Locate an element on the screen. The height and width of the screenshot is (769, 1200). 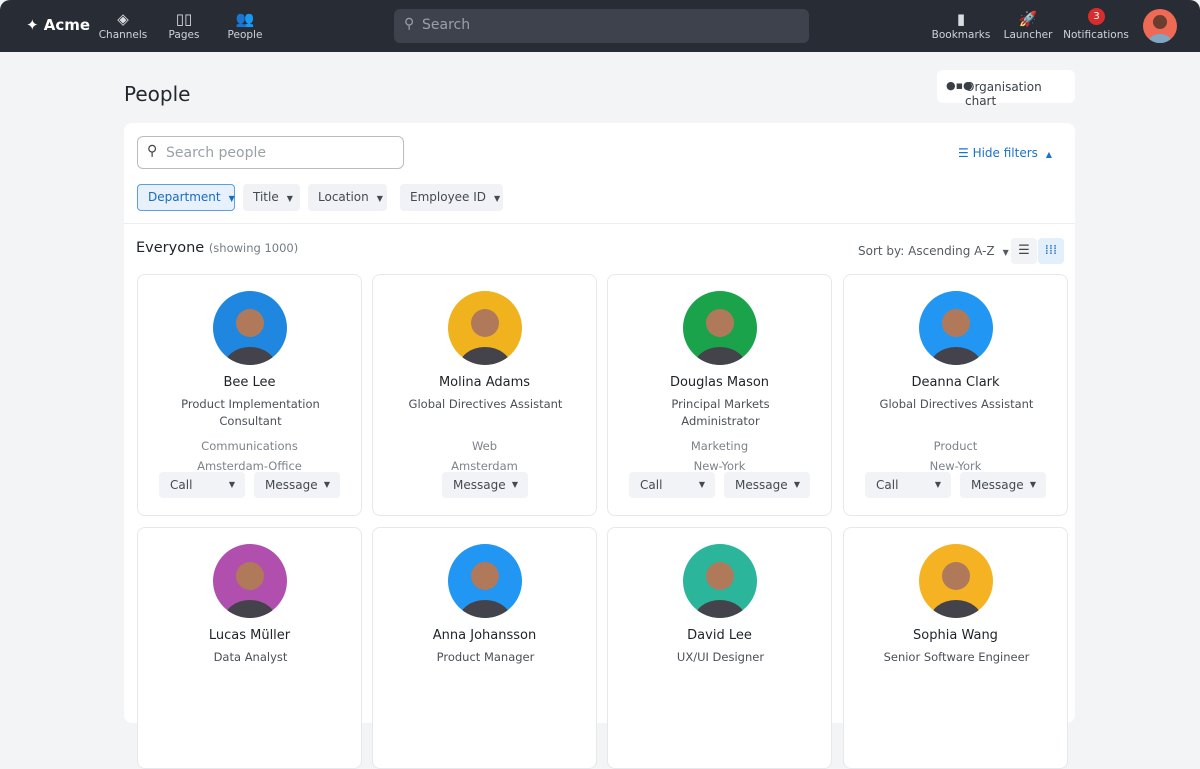
nav-launcher: 🚀 Launcher is located at coordinates (1028, 25).